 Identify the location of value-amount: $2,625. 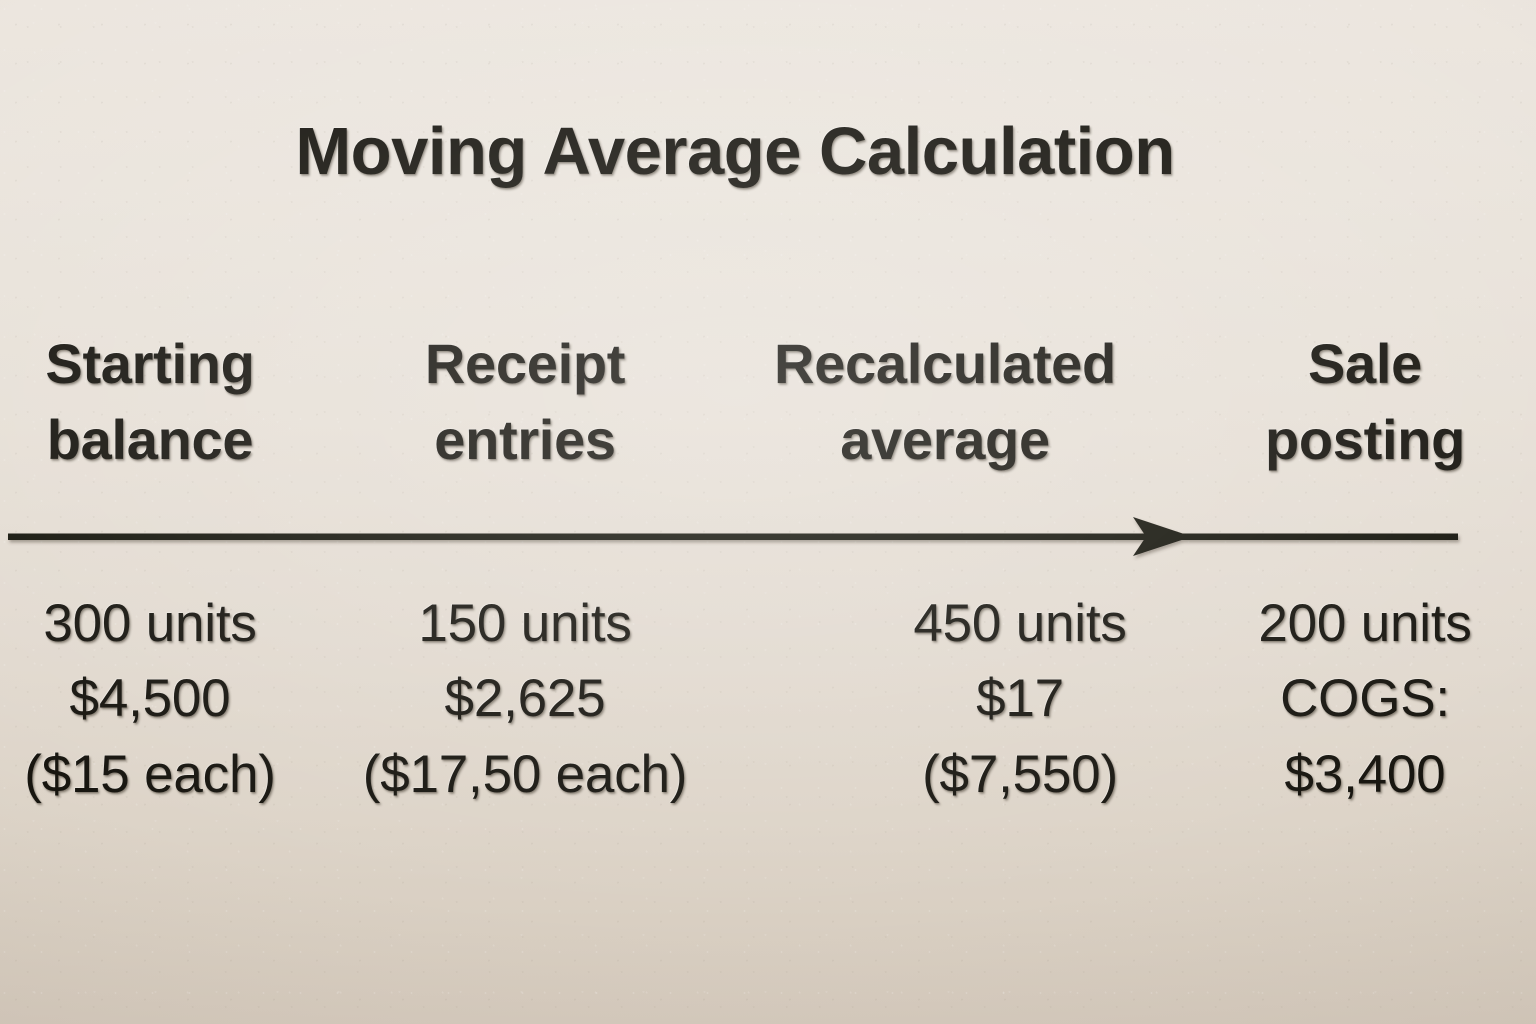
(525, 699).